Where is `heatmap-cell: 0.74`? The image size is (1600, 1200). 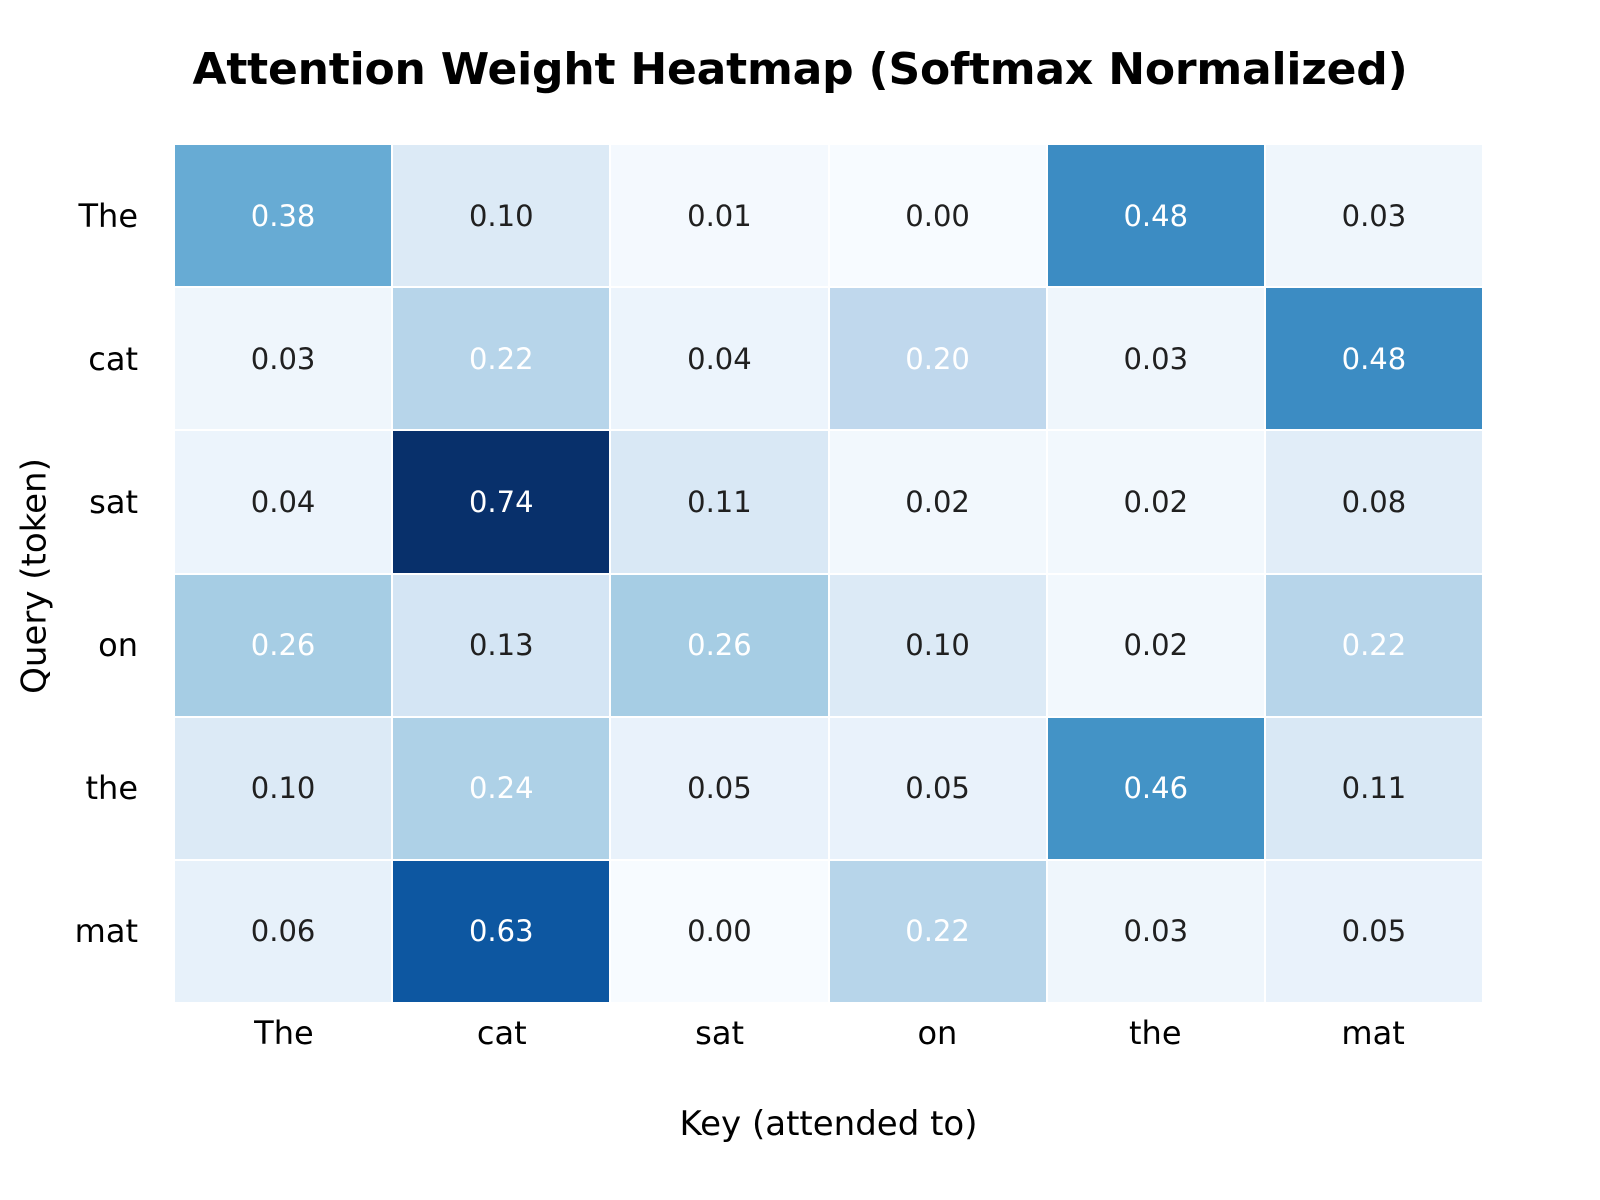
heatmap-cell: 0.74 is located at coordinates (501, 502).